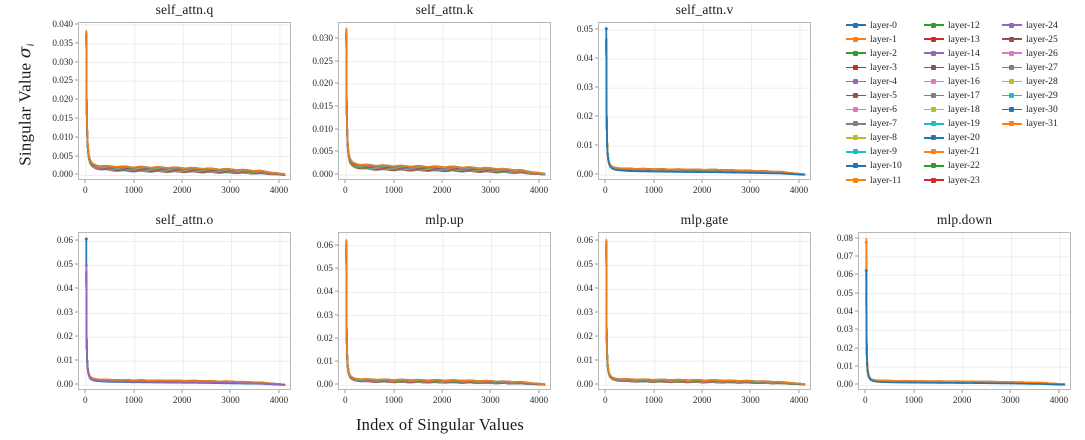  I want to click on legend-item-layer-30: layer-30, so click(1041, 110).